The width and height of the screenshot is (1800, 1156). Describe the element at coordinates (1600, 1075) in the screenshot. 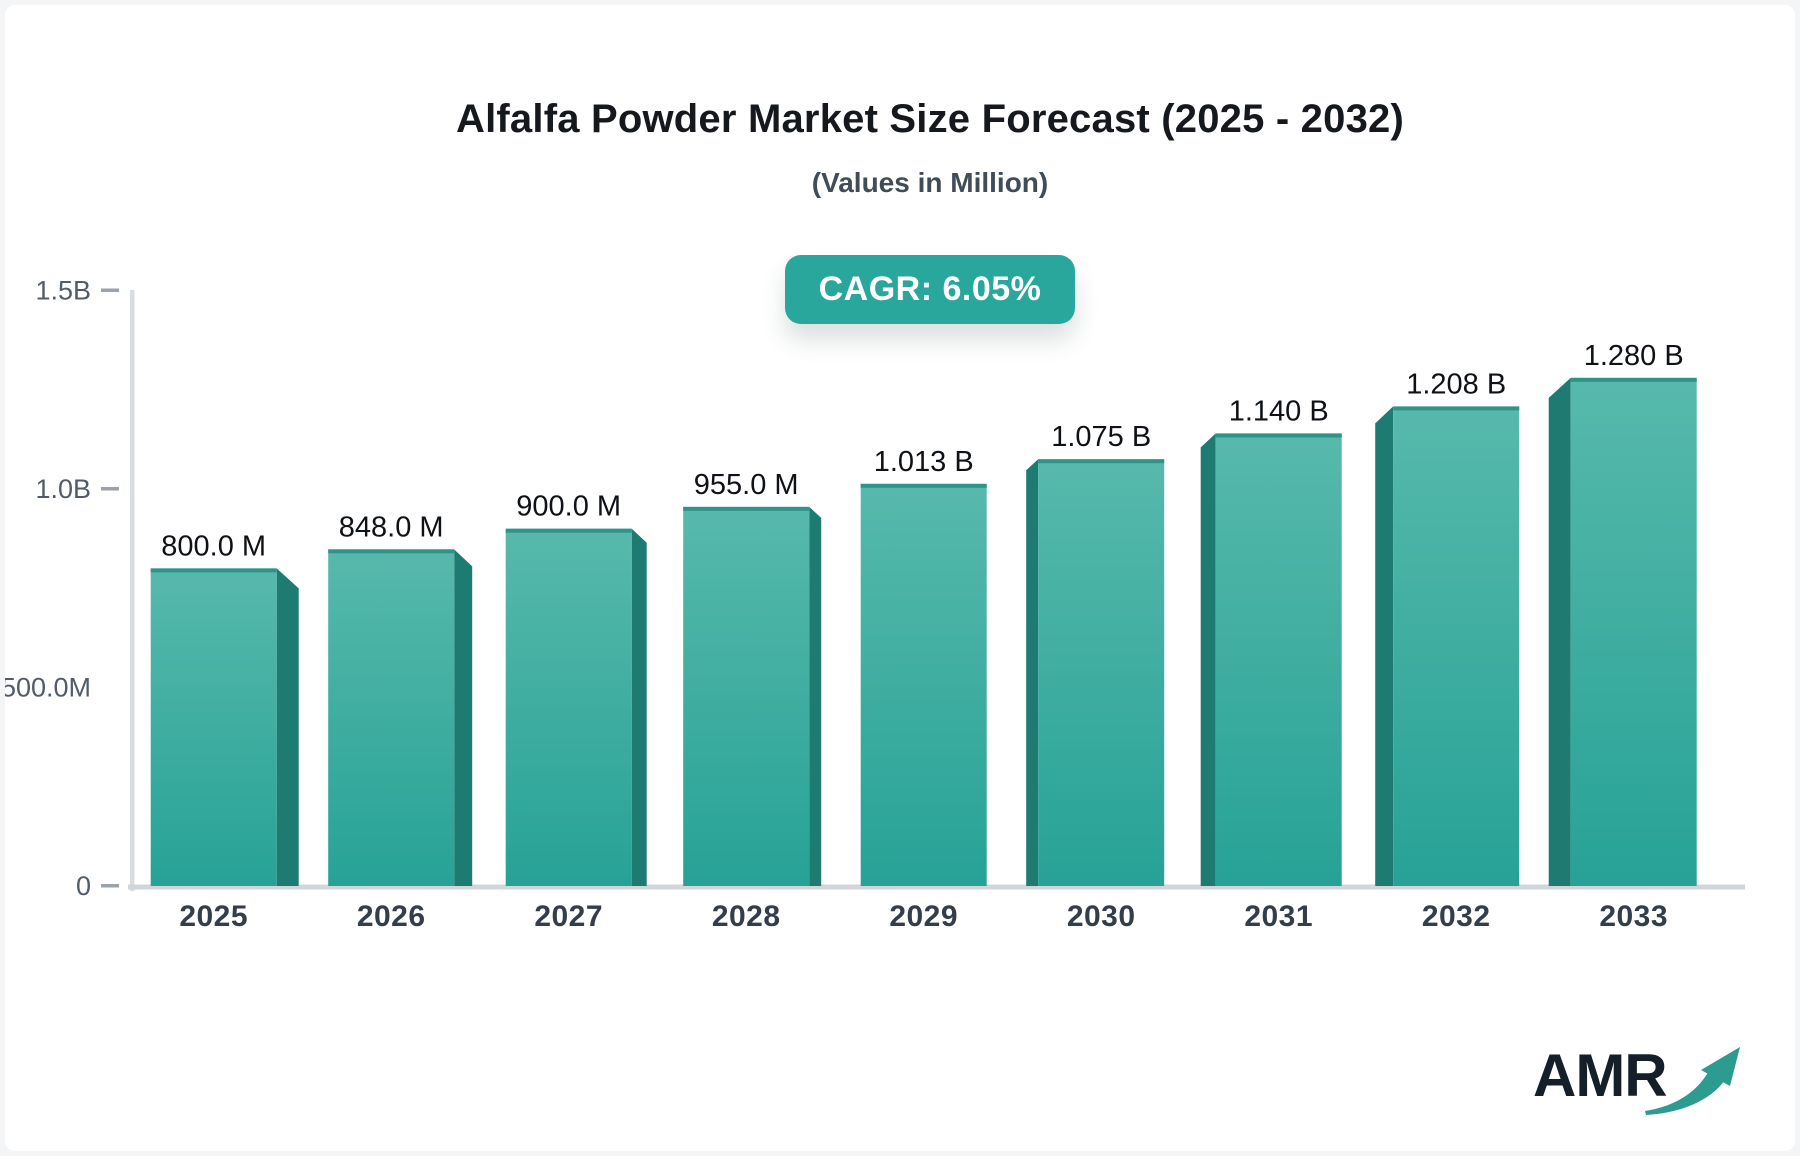

I see `amr-logo-text: AMR` at that location.